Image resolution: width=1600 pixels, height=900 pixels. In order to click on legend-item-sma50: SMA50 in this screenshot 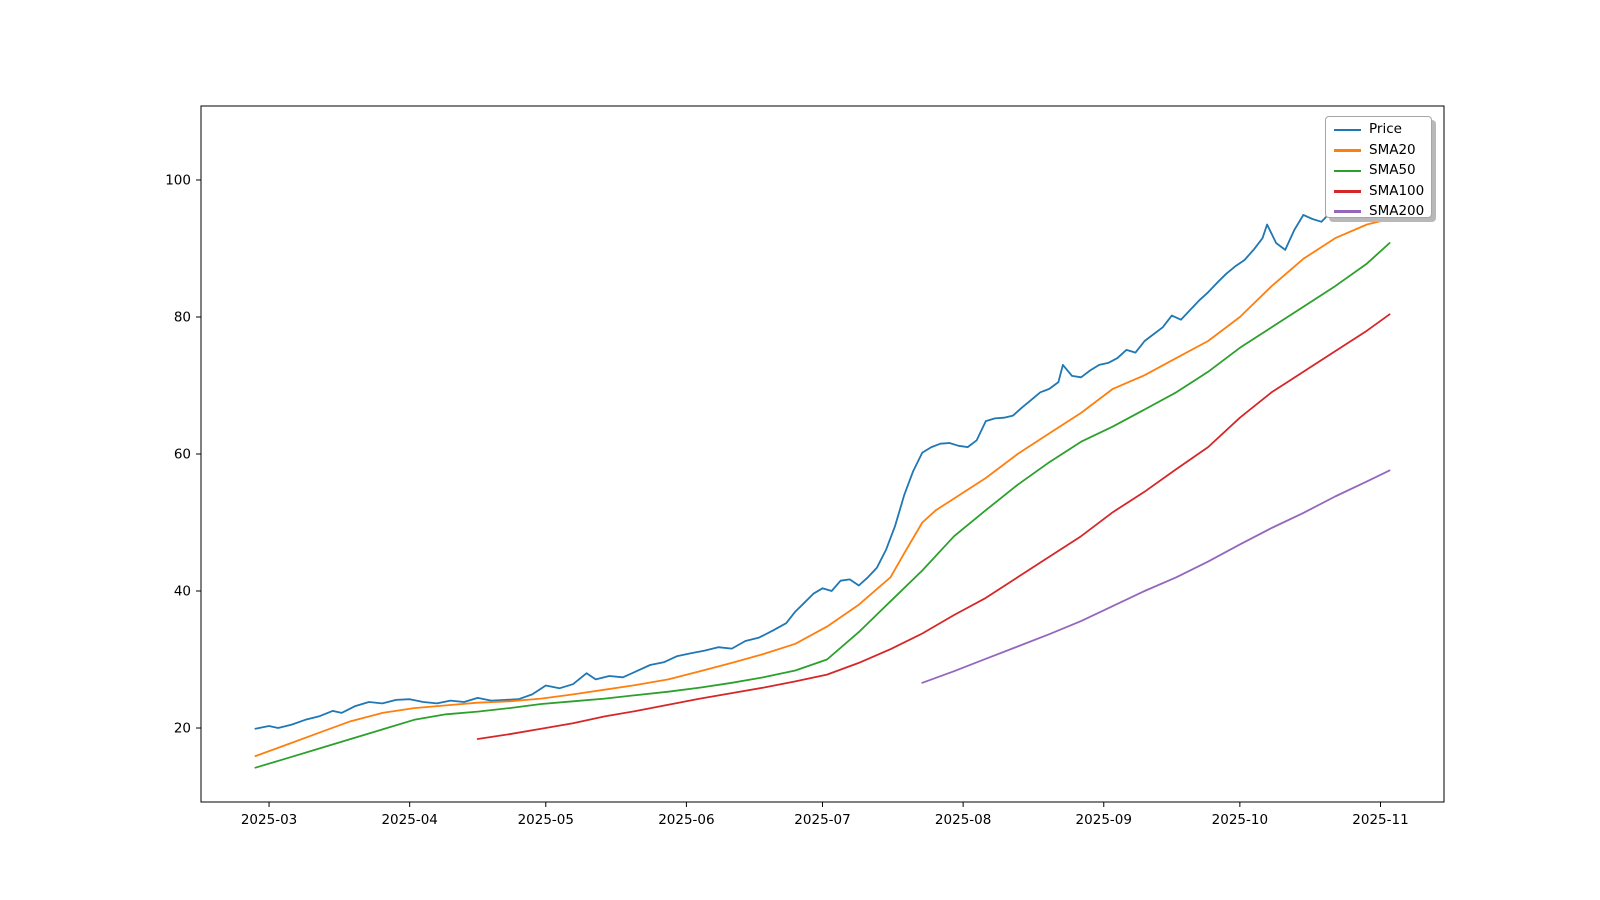, I will do `click(1378, 171)`.